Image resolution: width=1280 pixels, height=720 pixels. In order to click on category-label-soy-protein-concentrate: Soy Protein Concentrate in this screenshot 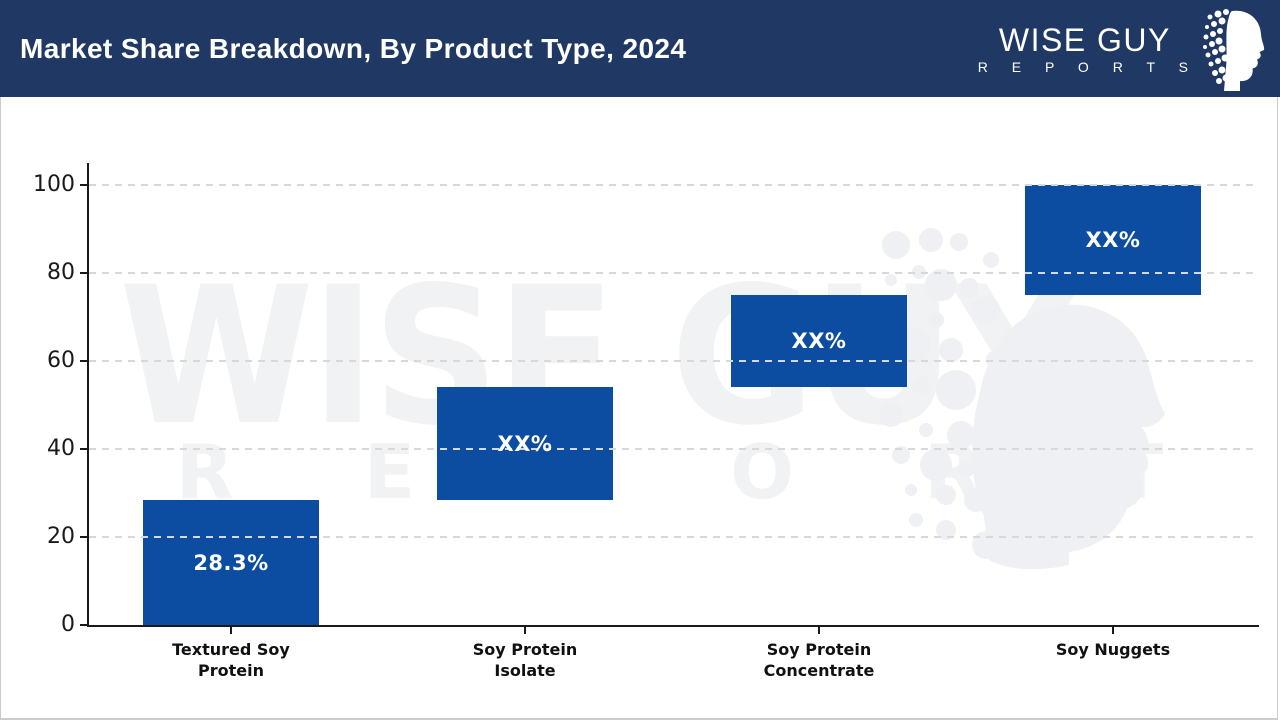, I will do `click(819, 660)`.